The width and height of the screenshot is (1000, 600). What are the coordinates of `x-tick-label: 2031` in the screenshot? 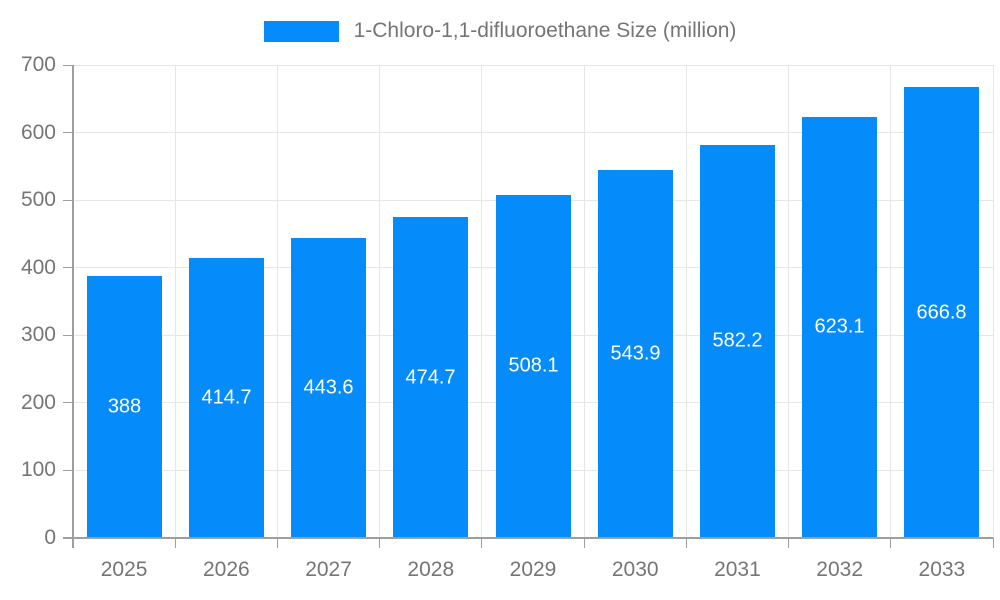 It's located at (737, 569).